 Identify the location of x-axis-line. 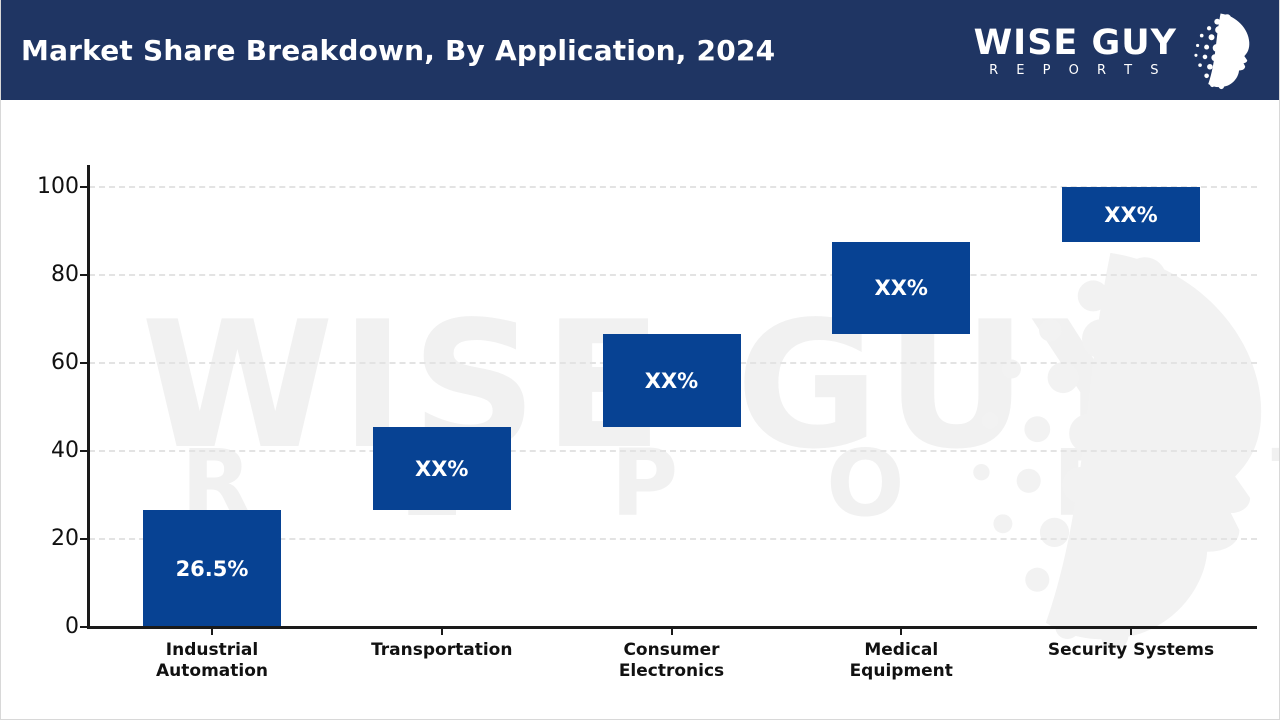
(672, 627).